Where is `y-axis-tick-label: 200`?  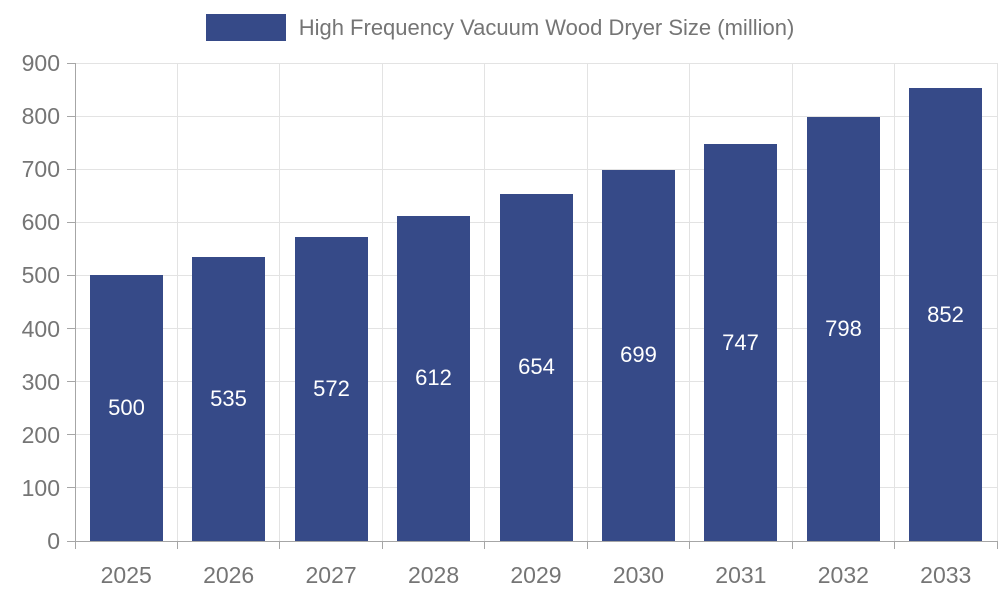 y-axis-tick-label: 200 is located at coordinates (40, 434).